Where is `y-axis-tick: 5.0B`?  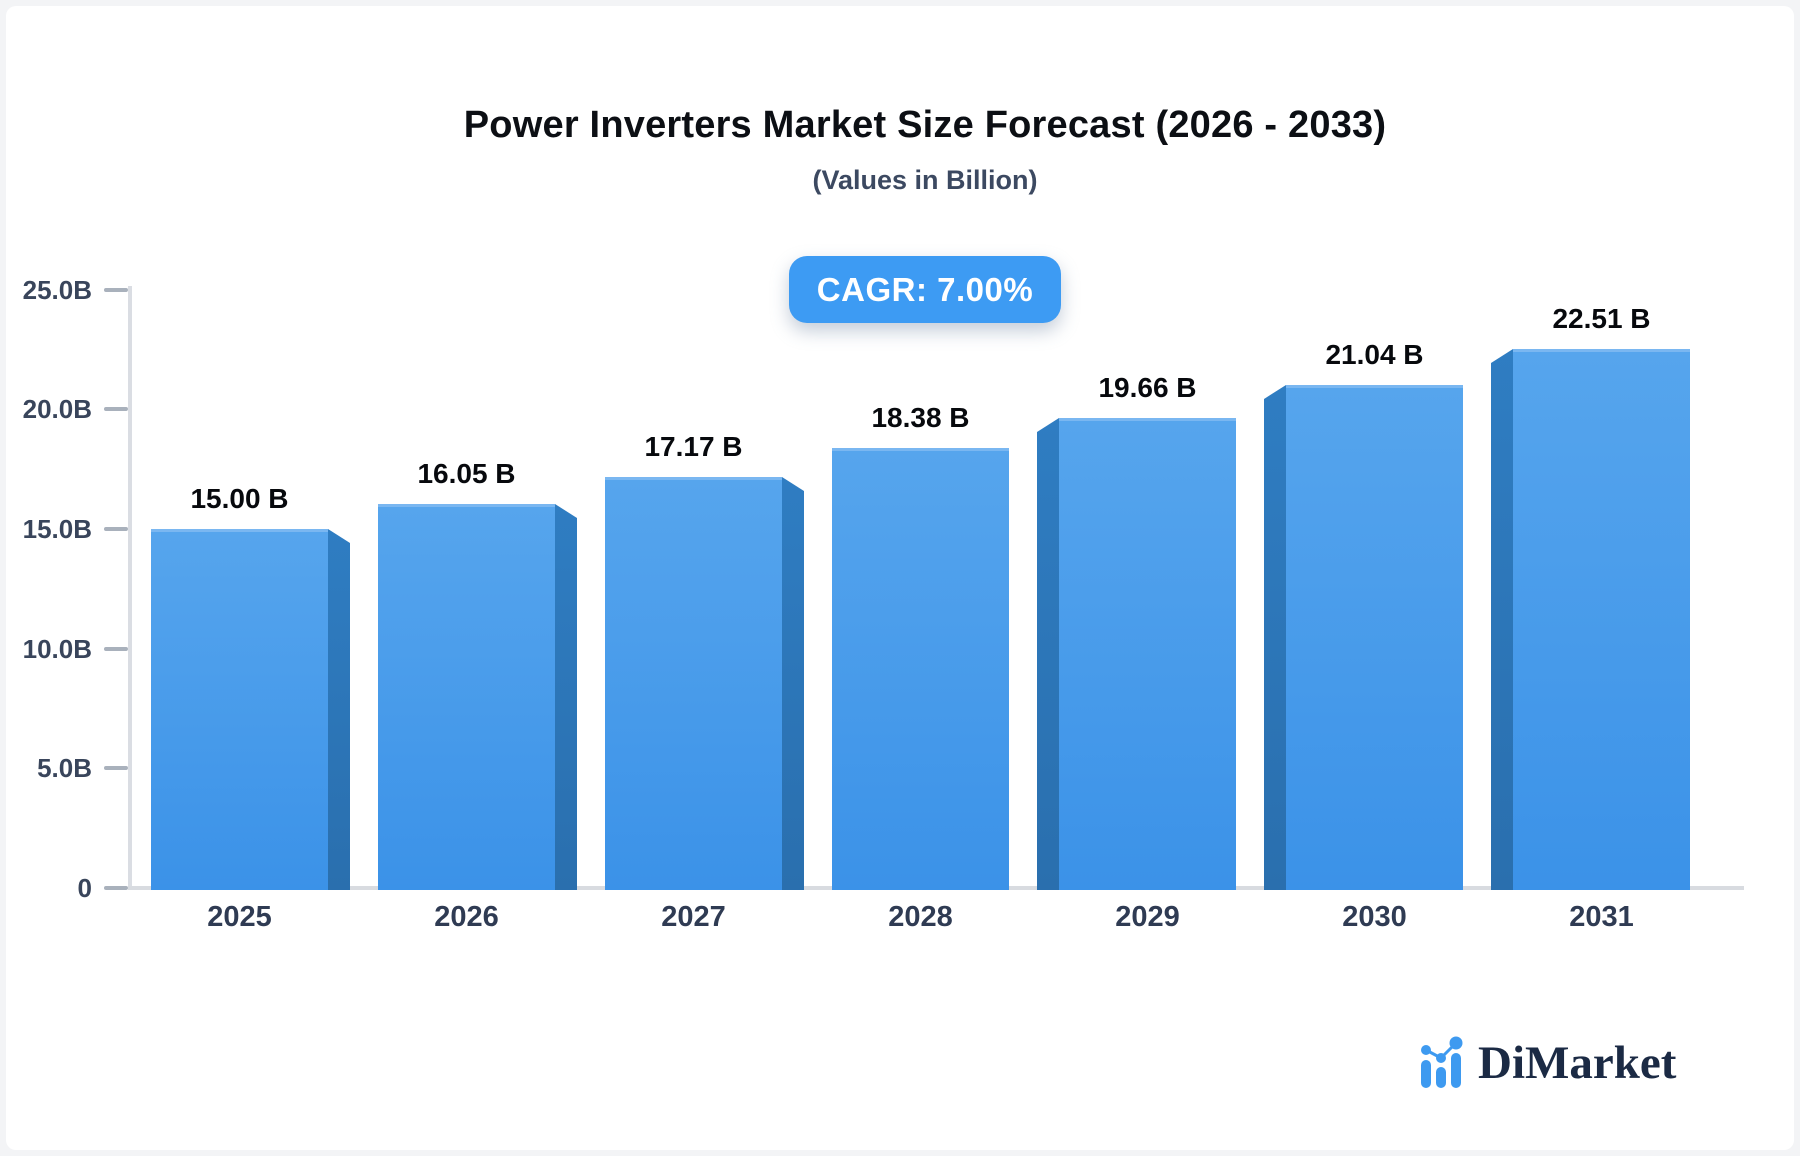 y-axis-tick: 5.0B is located at coordinates (65, 768).